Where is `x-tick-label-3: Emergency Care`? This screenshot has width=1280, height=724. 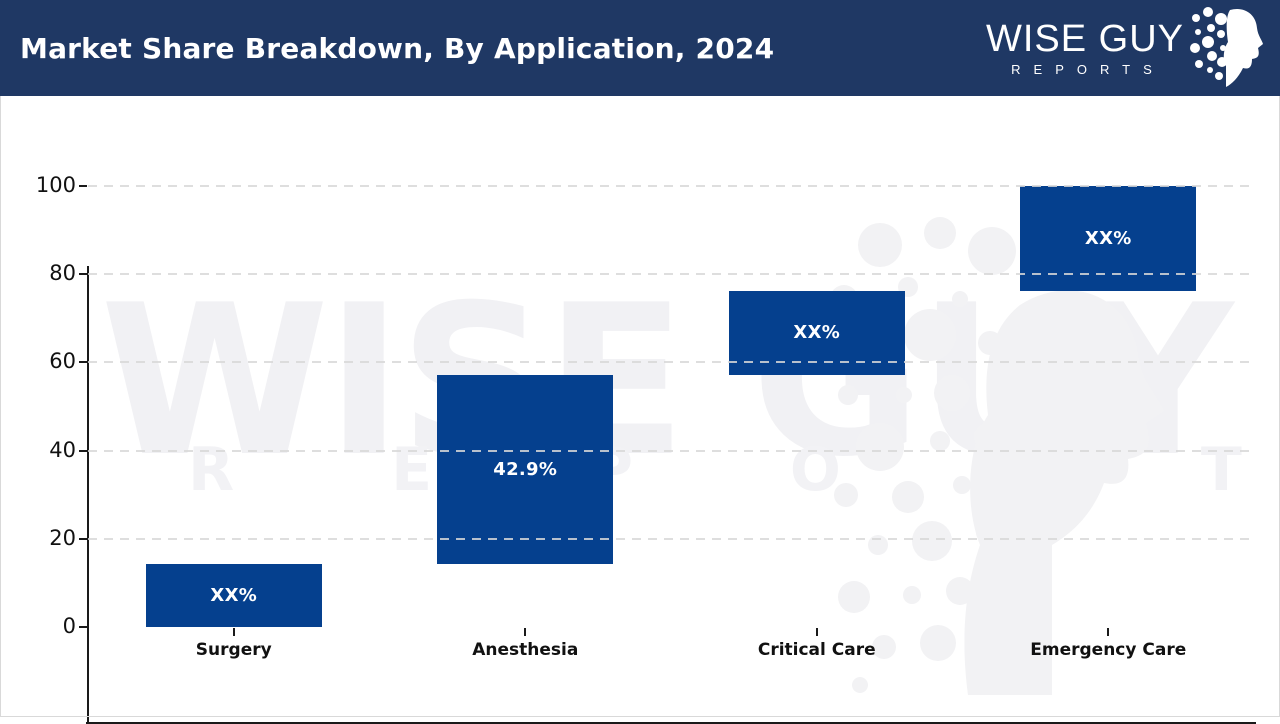
x-tick-label-3: Emergency Care is located at coordinates (1108, 650).